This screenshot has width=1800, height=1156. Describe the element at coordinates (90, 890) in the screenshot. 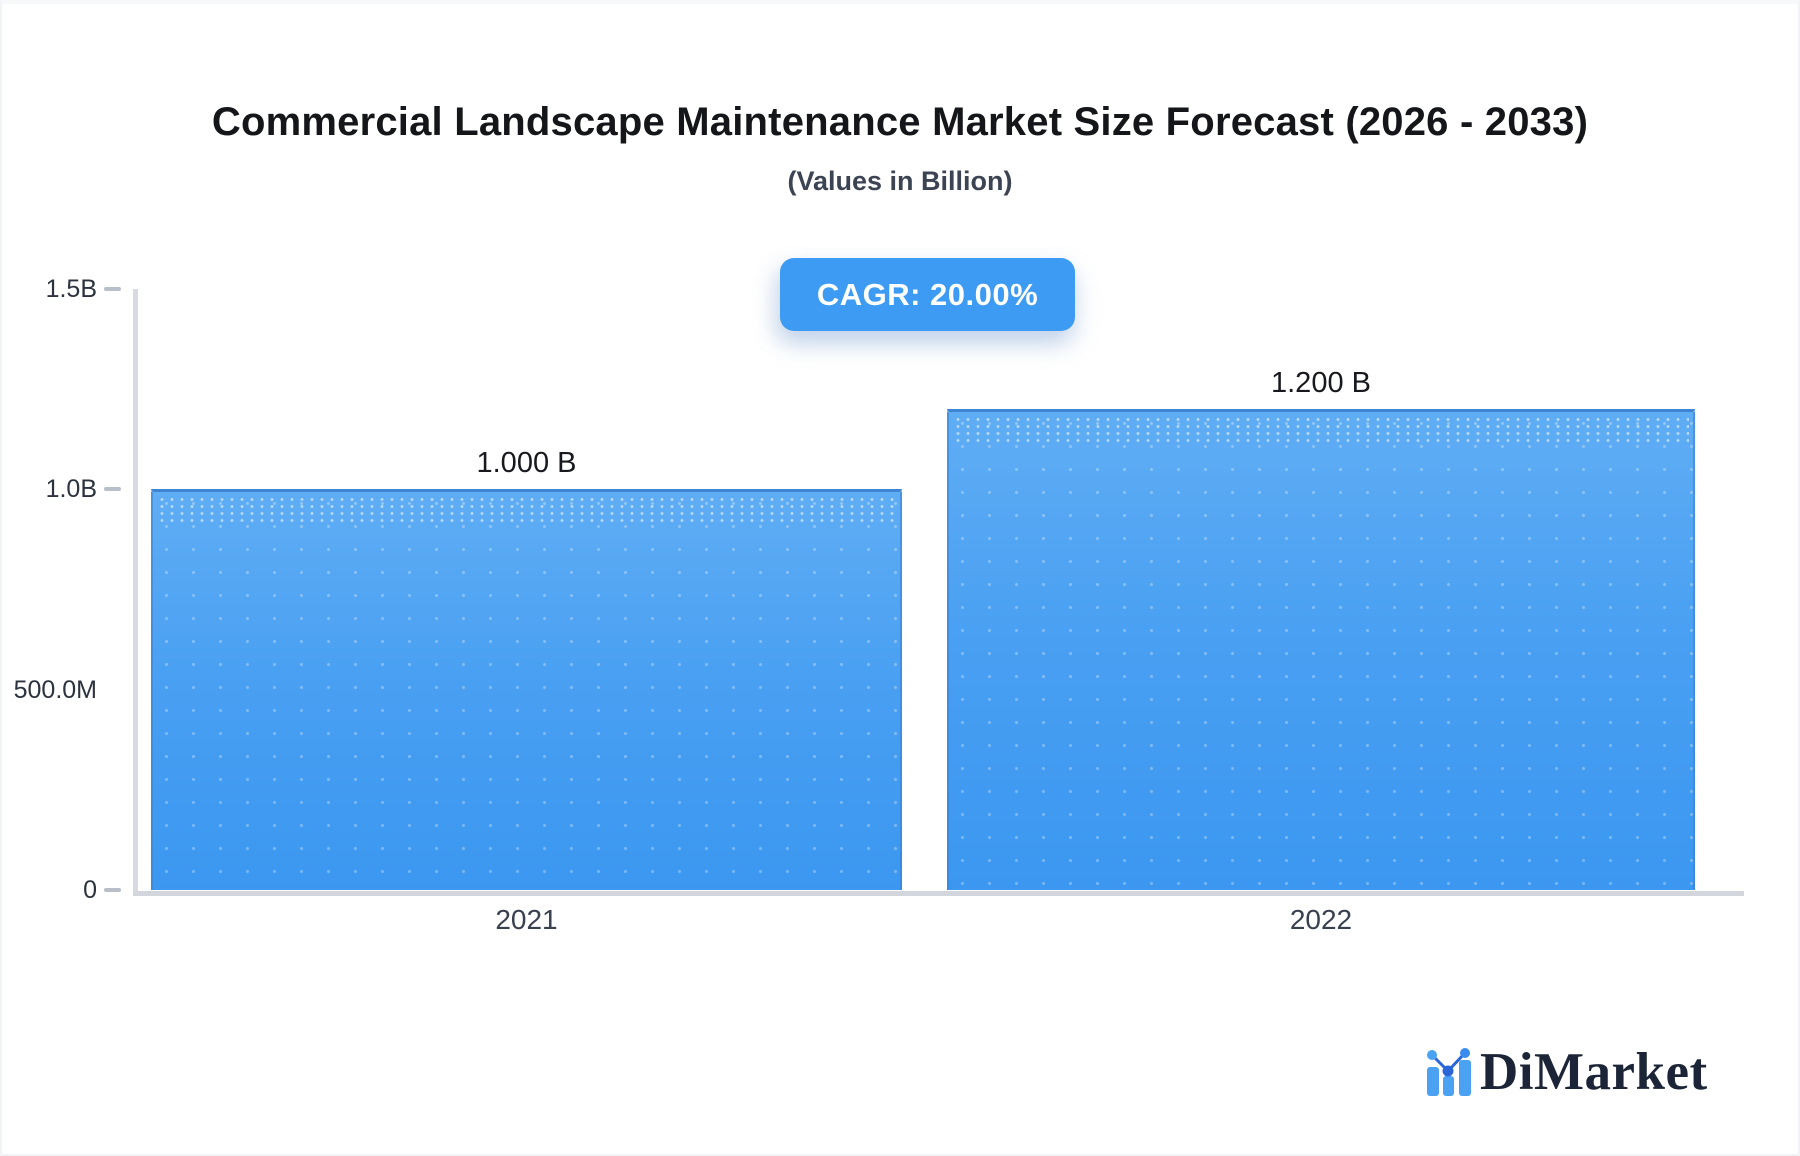

I see `y-axis-label: 0` at that location.